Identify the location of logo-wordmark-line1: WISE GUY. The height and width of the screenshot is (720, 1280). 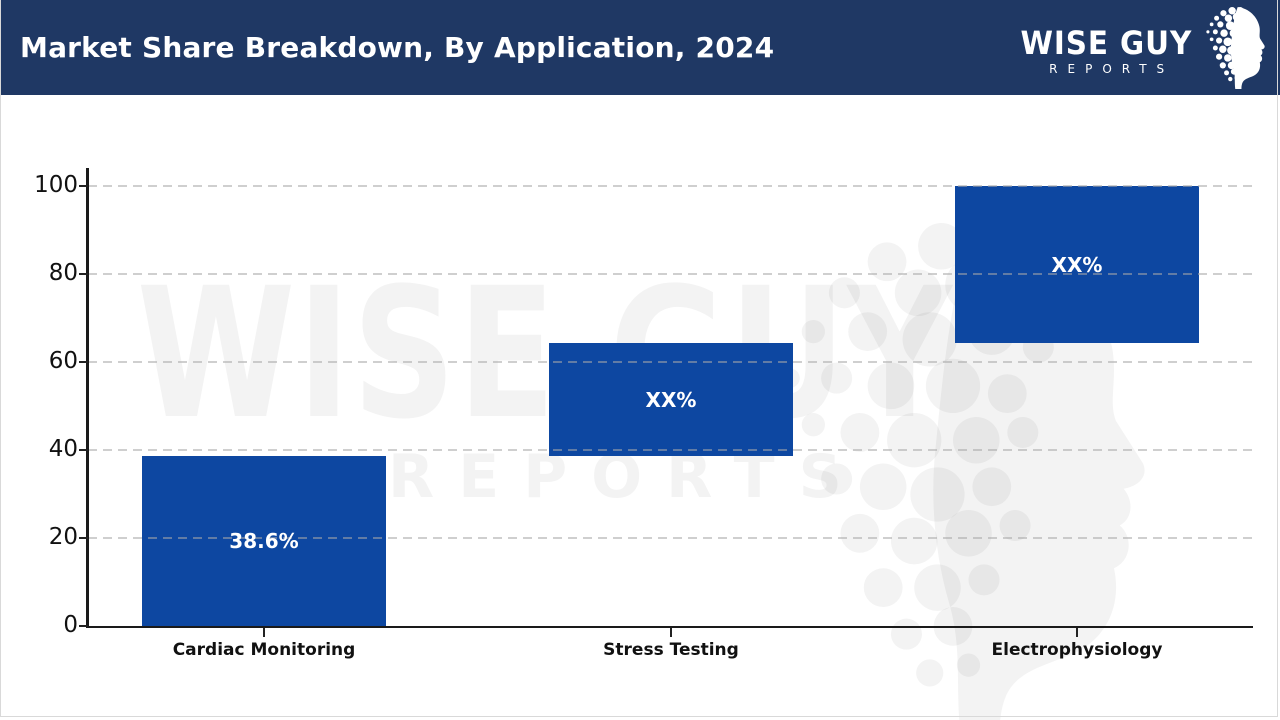
(1106, 43).